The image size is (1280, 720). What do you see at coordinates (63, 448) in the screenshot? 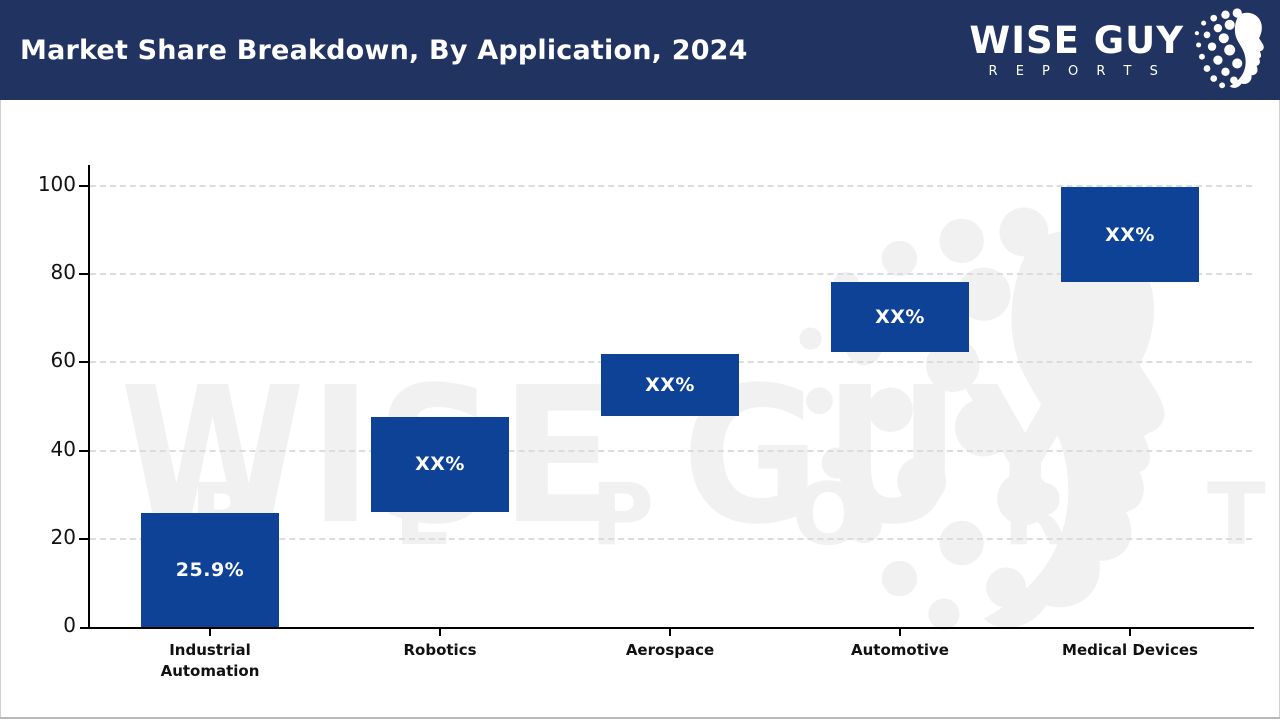
I see `y-tick-label: 40` at bounding box center [63, 448].